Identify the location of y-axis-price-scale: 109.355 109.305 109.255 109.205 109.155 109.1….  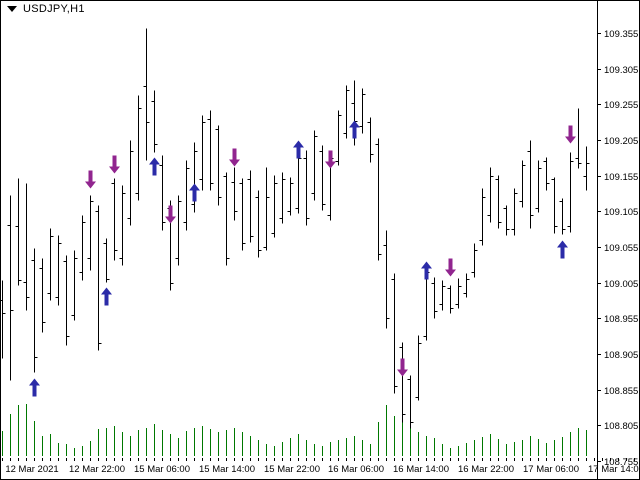
(617, 240).